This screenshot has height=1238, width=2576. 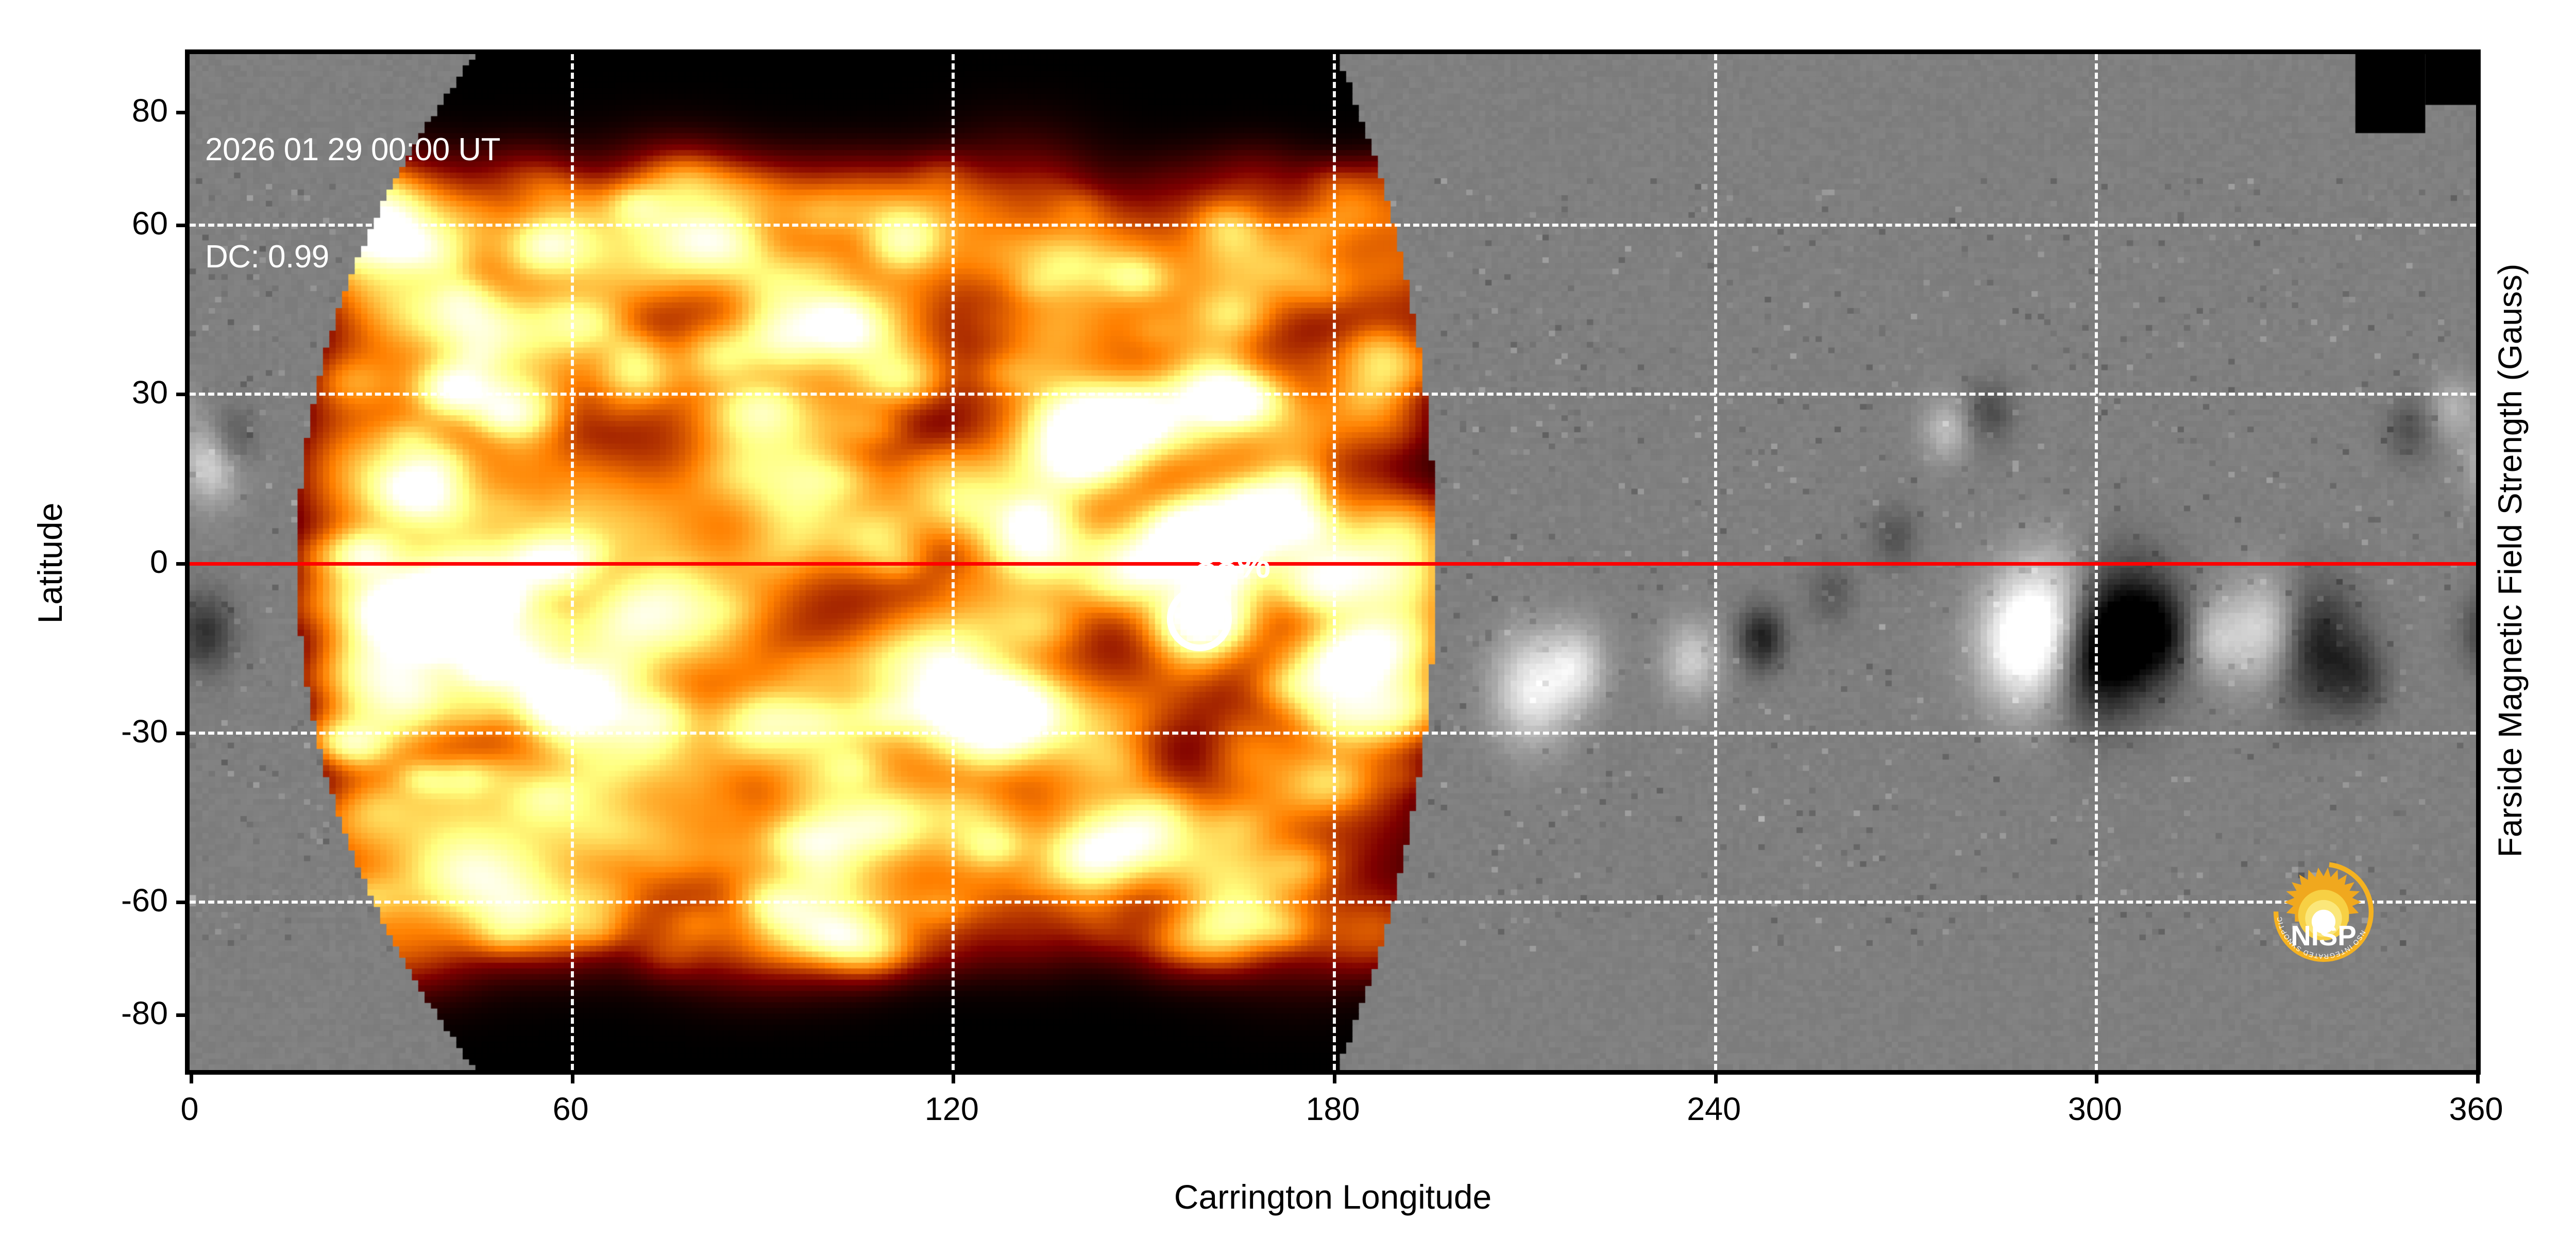 I want to click on y-tick-label-60: 60, so click(x=149, y=223).